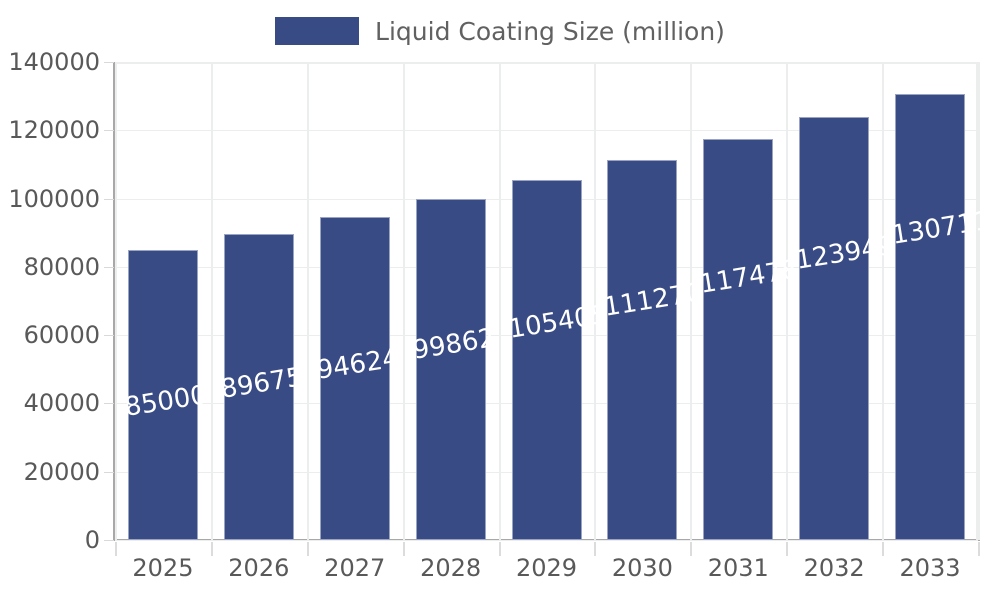 The height and width of the screenshot is (600, 1000). Describe the element at coordinates (317, 31) in the screenshot. I see `legend-swatch-liquid-coating-size` at that location.